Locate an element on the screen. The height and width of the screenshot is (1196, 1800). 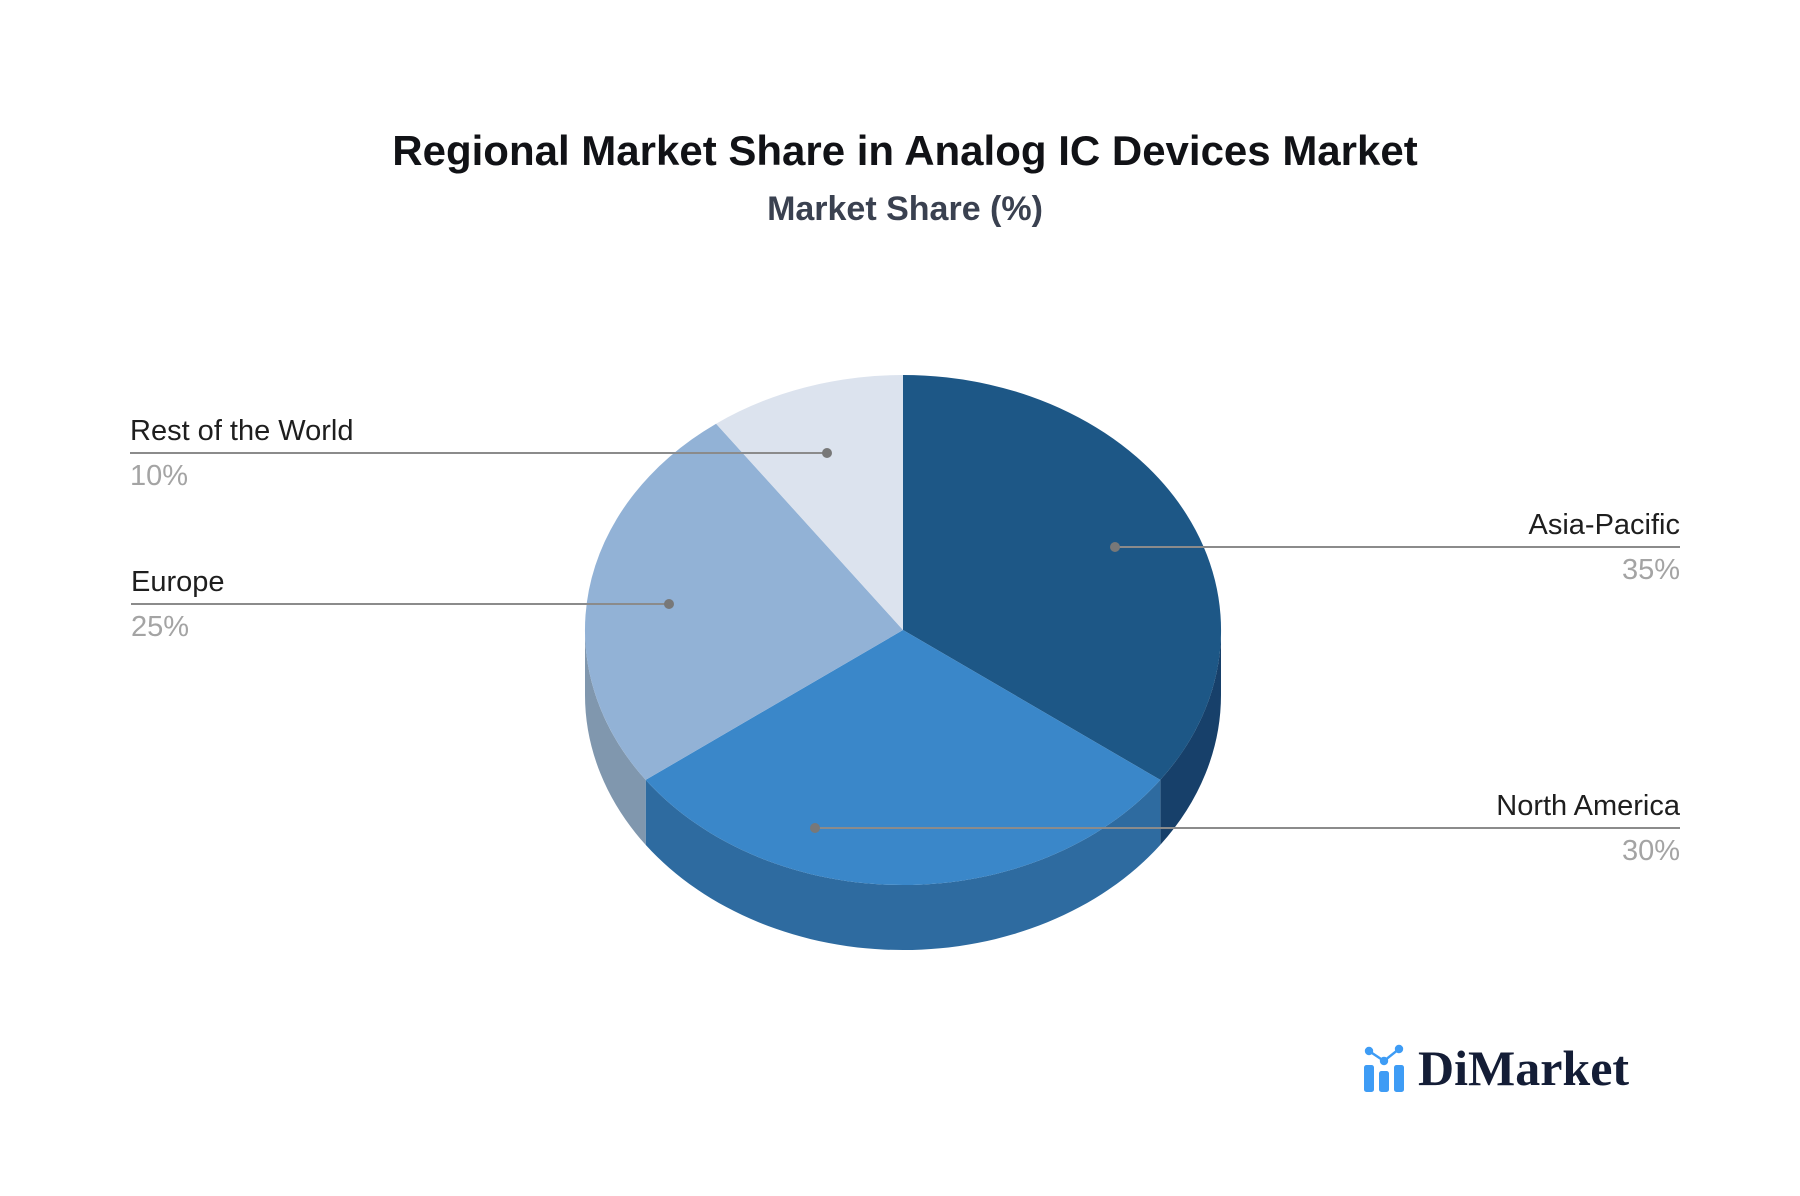
callout-rest-of-the-world: Rest of the World 10% is located at coordinates (481, 453).